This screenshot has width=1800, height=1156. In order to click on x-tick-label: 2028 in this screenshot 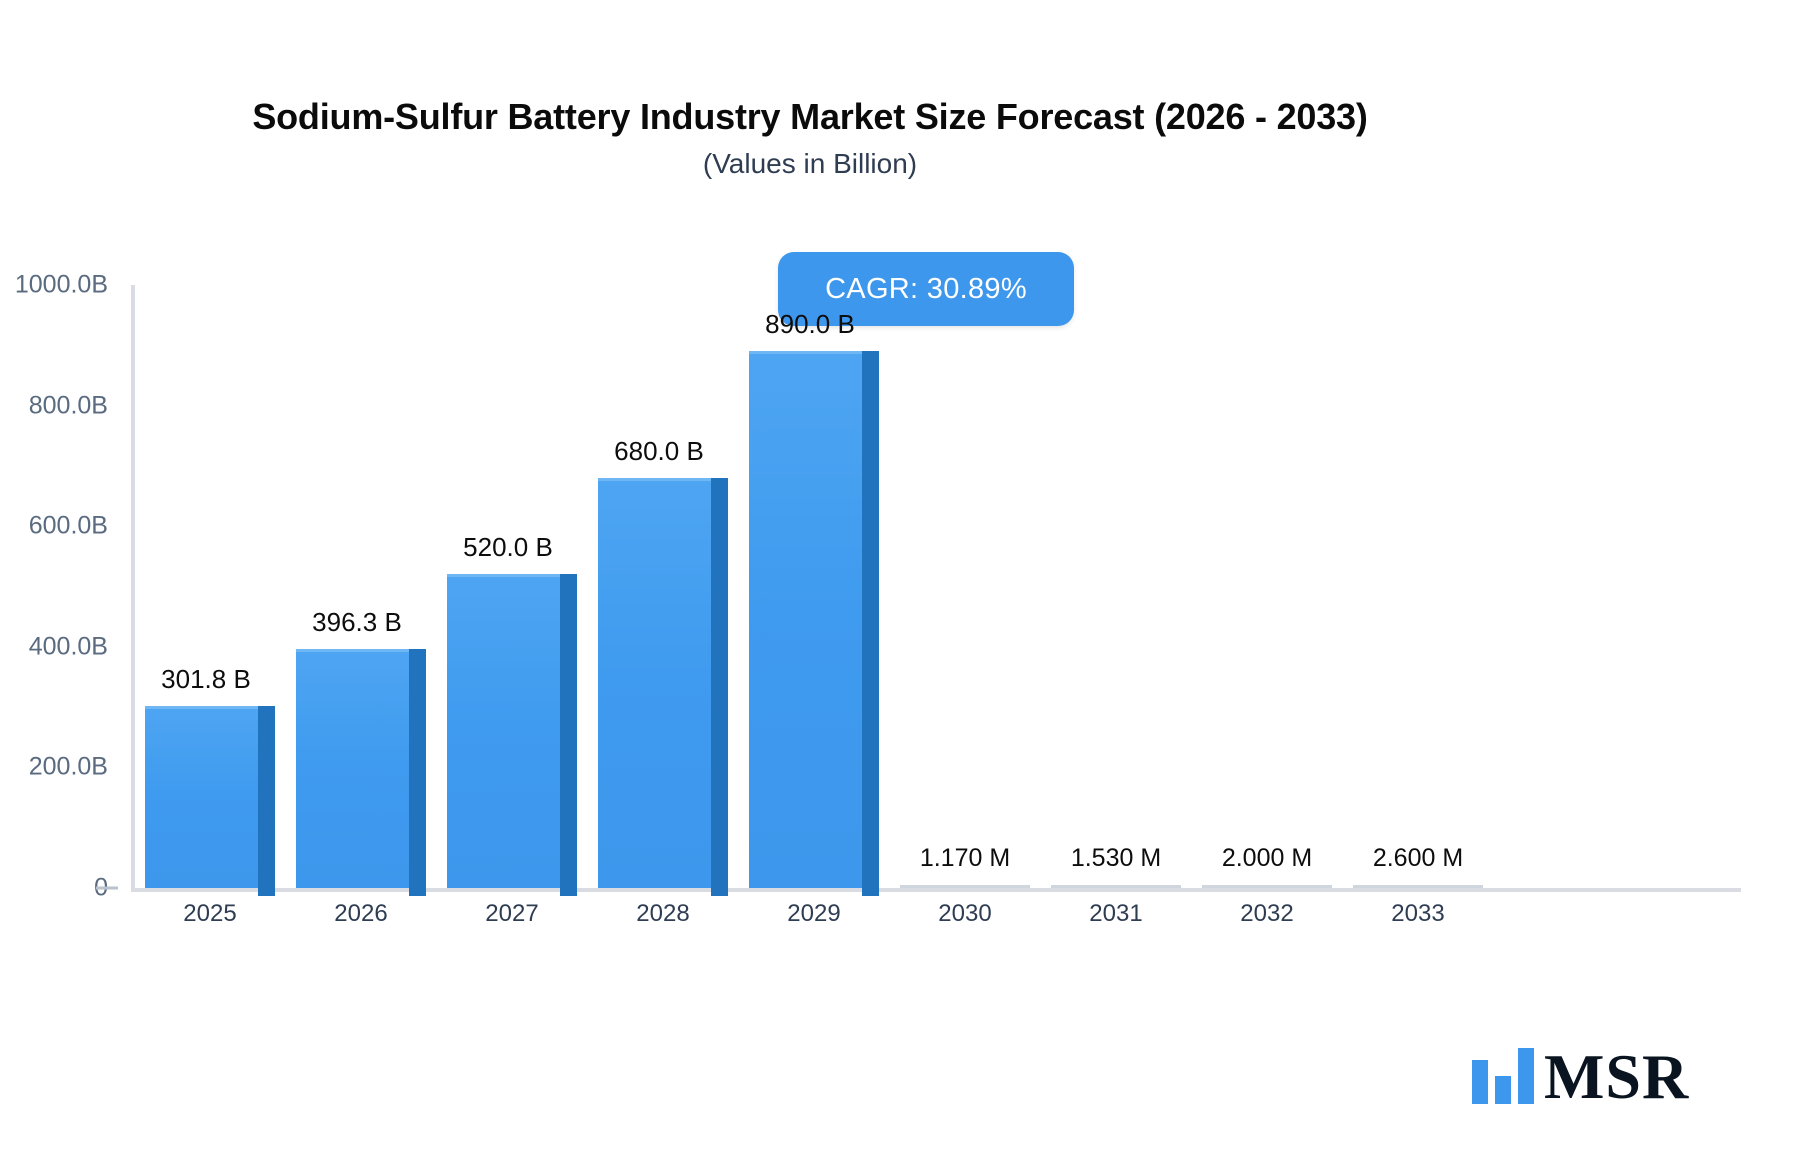, I will do `click(663, 913)`.